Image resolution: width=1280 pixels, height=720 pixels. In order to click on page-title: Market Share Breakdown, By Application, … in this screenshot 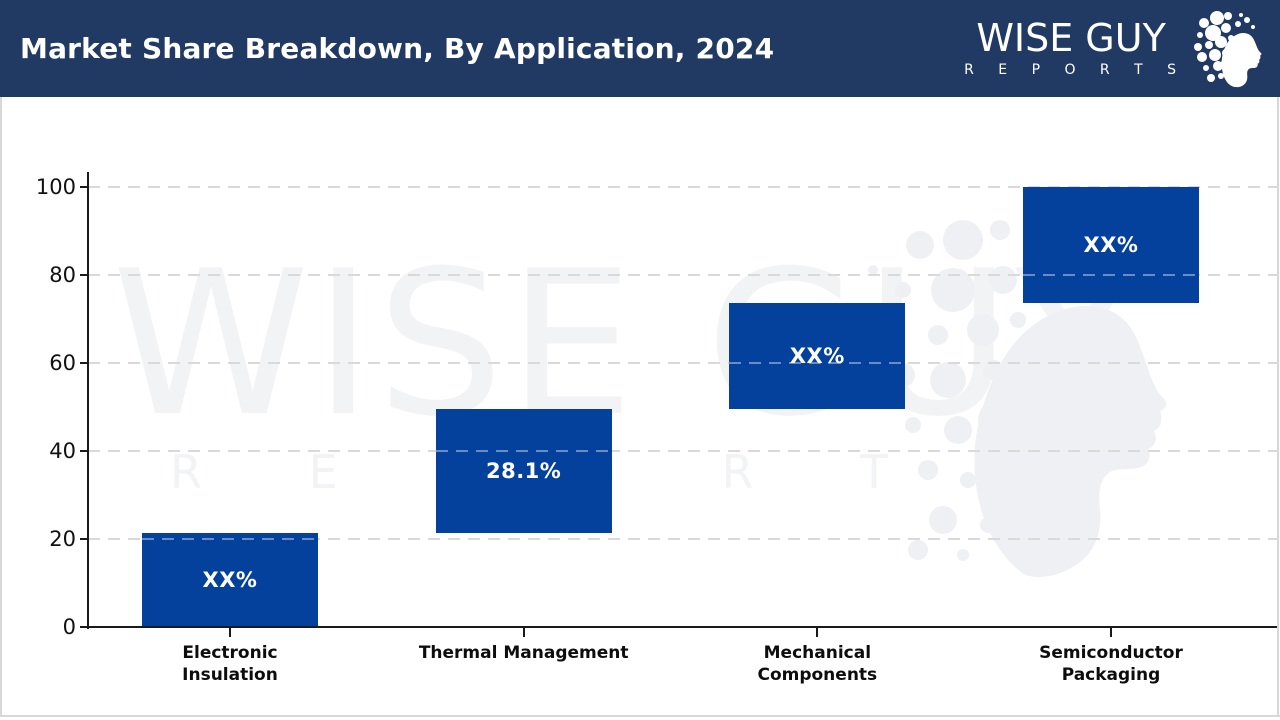, I will do `click(397, 48)`.